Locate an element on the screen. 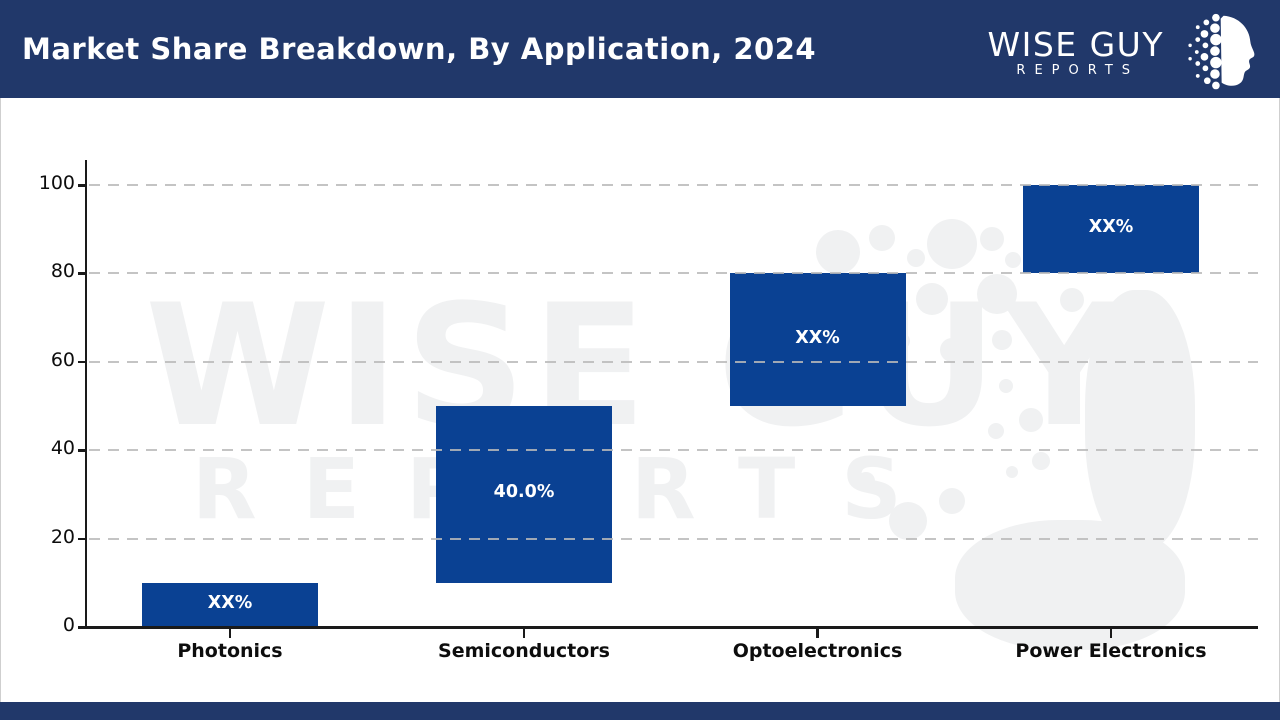 This screenshot has height=720, width=1280. brand-logo-text: WISE GUY REPORTS is located at coordinates (1075, 53).